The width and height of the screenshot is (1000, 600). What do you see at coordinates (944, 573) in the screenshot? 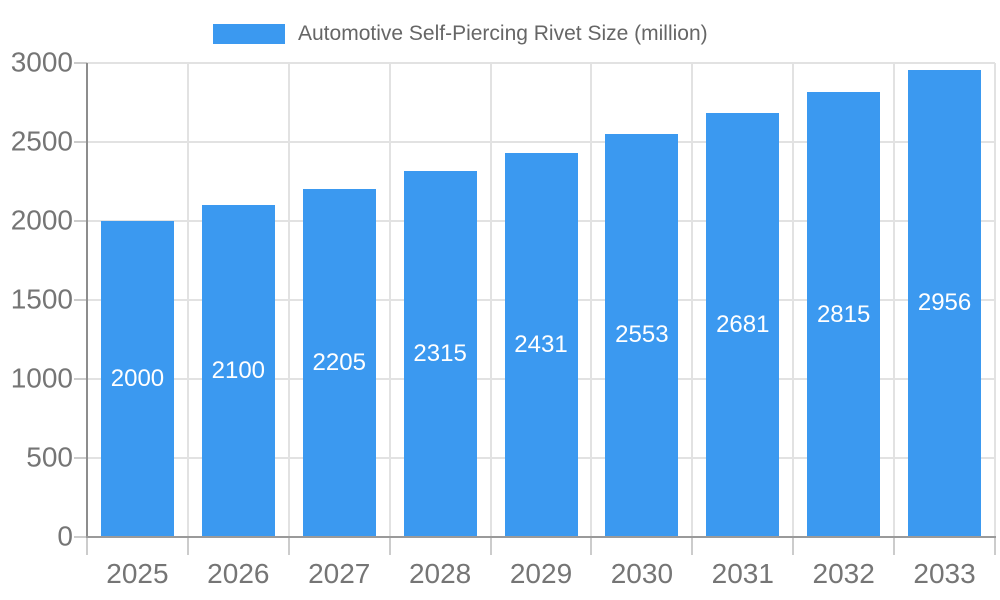
I see `x-axis-tick-label: 2033` at bounding box center [944, 573].